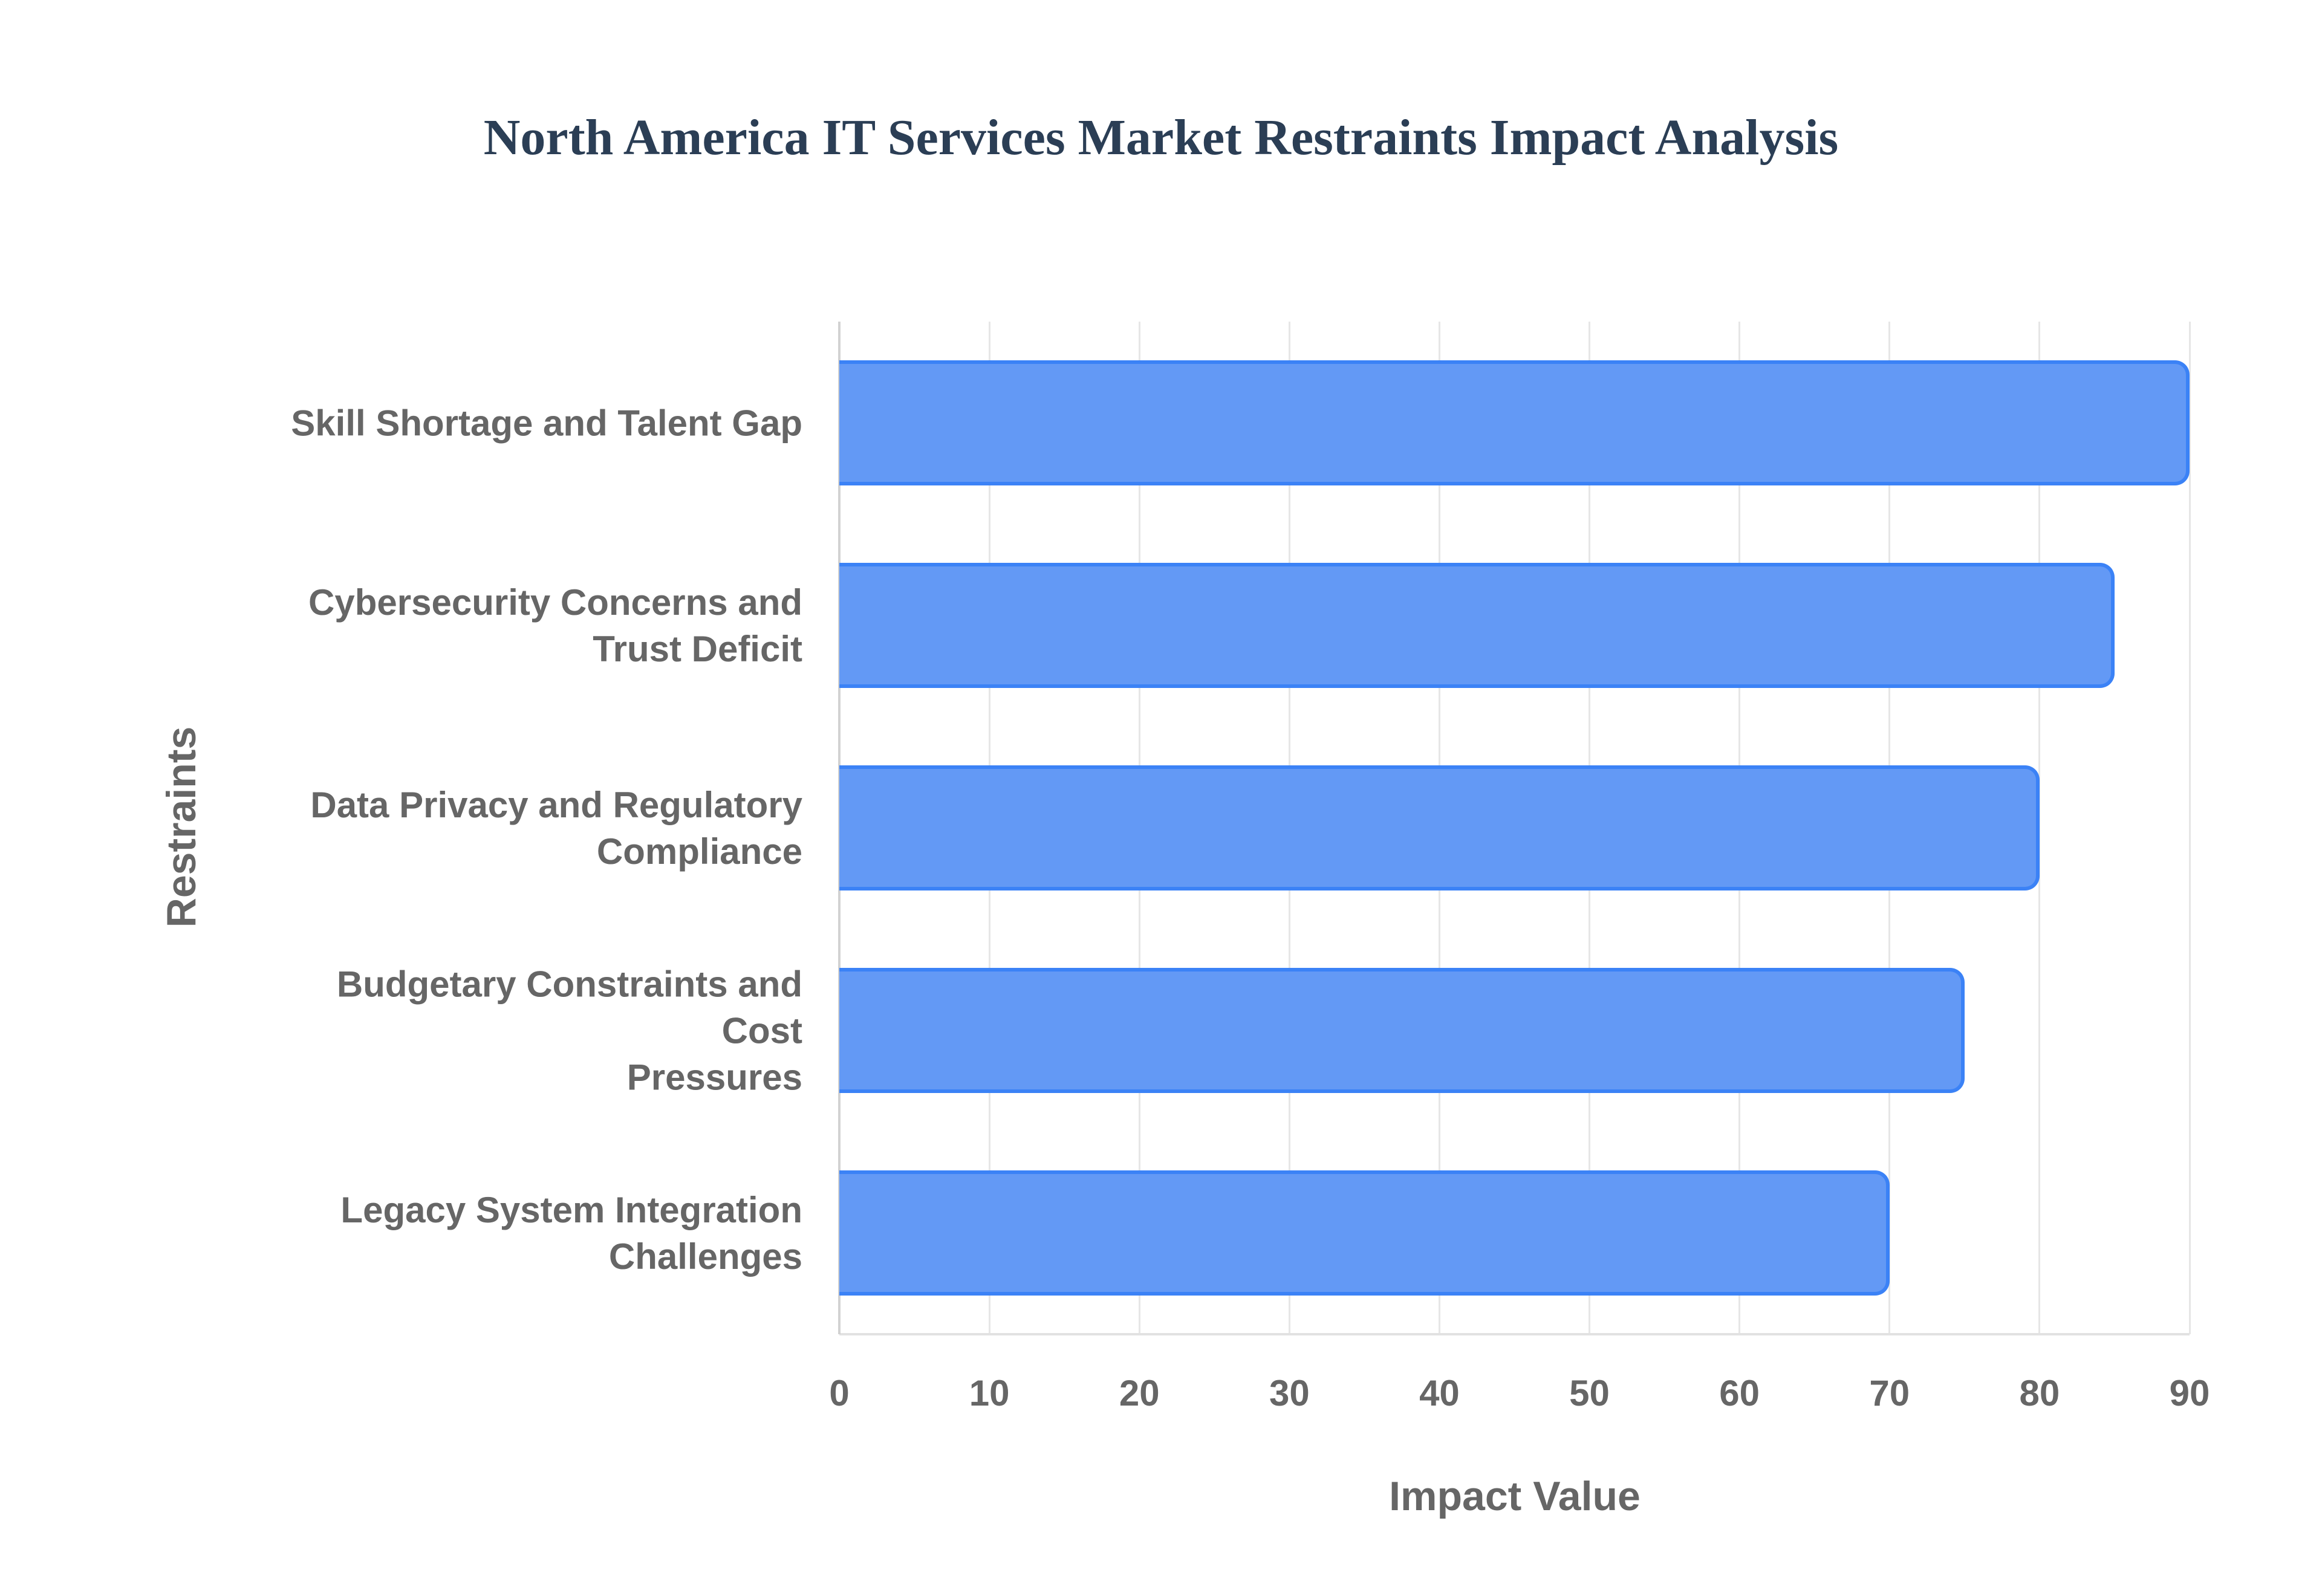  Describe the element at coordinates (569, 1030) in the screenshot. I see `y-category-label: Budgetary Constraints and Cost Pressures` at that location.